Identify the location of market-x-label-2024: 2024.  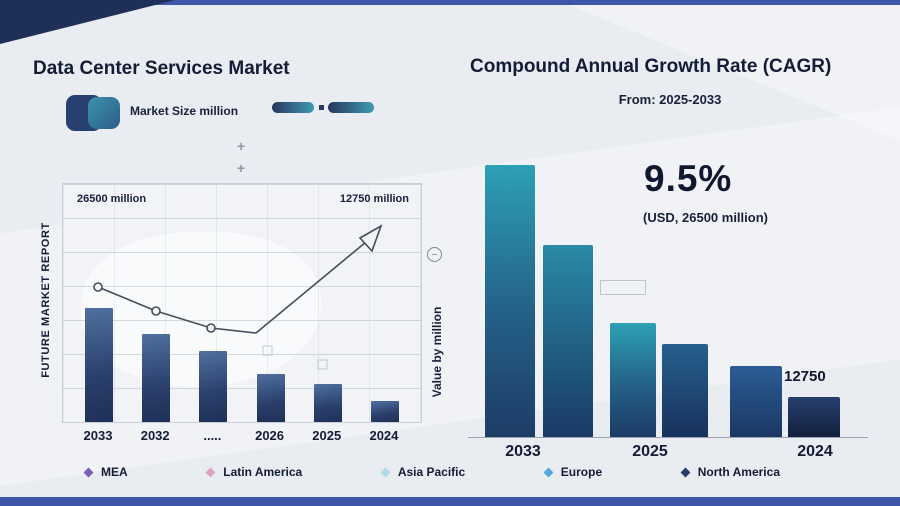
(384, 435).